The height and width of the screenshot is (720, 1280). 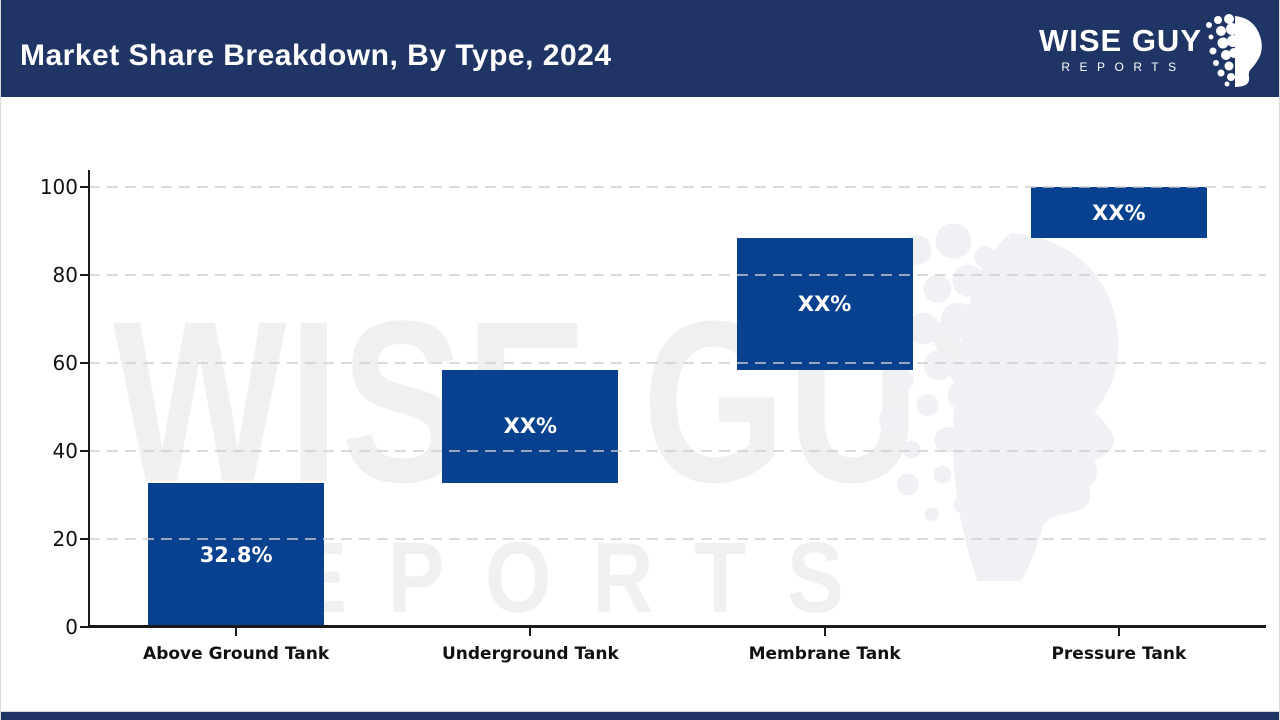 What do you see at coordinates (58, 187) in the screenshot?
I see `y-tick-label: 100` at bounding box center [58, 187].